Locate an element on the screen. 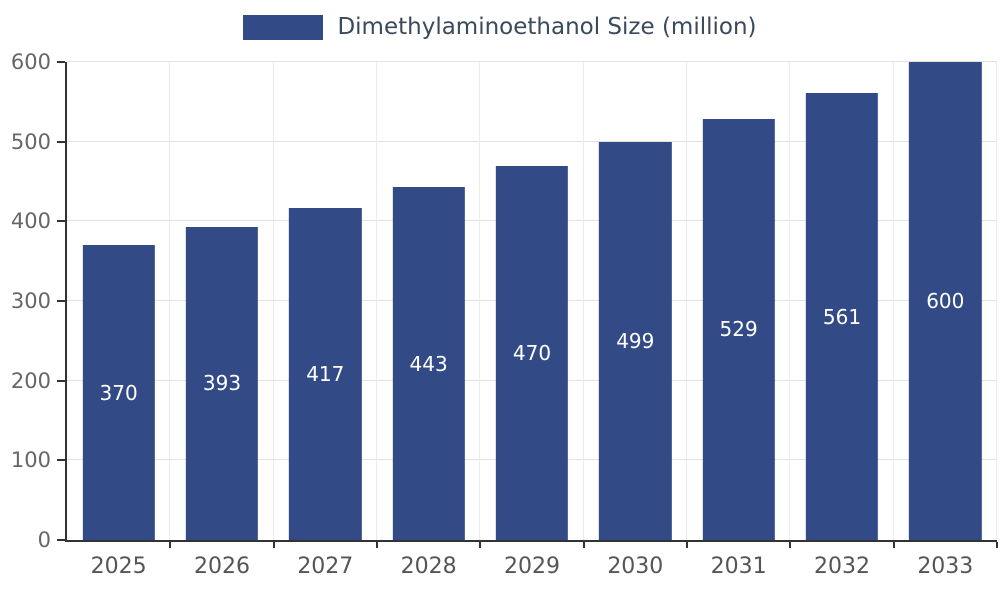 The width and height of the screenshot is (1000, 600). bar-2033: 600 is located at coordinates (945, 301).